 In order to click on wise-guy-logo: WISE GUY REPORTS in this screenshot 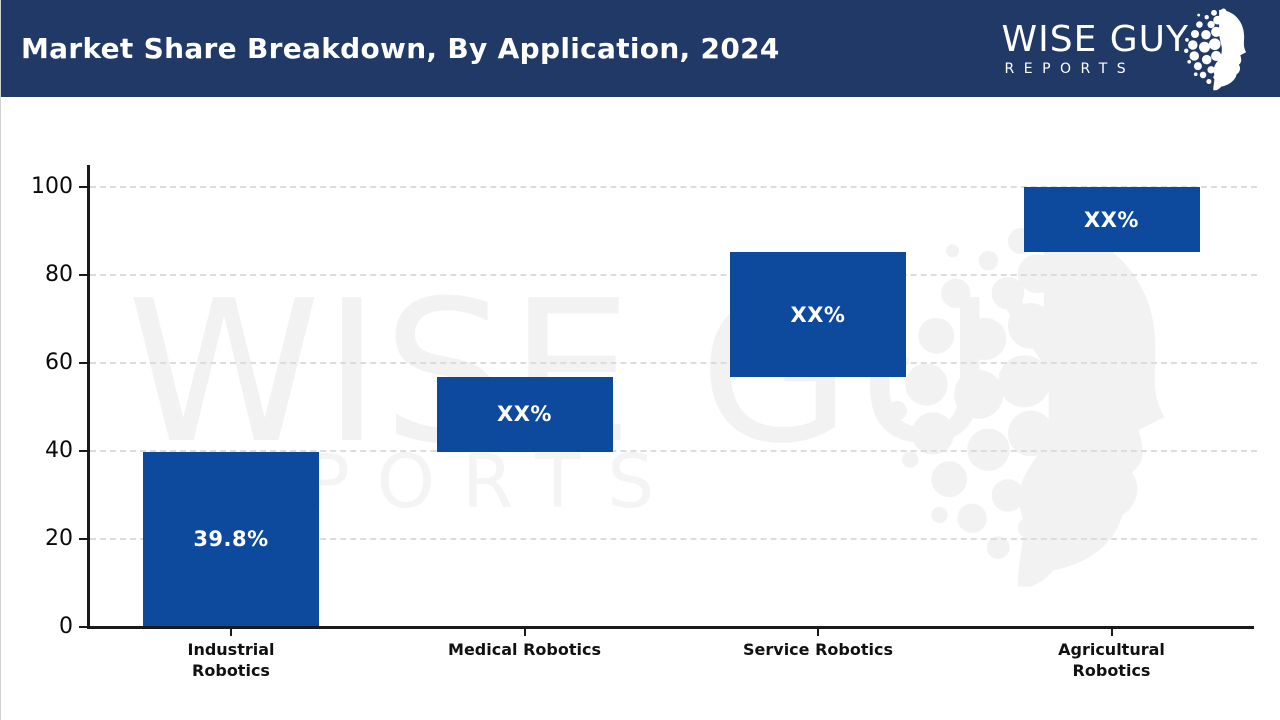, I will do `click(1127, 49)`.